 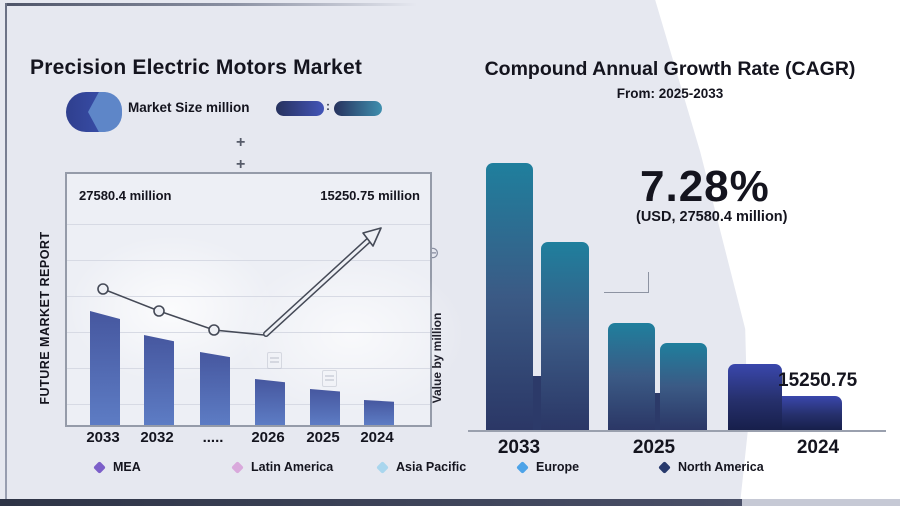 What do you see at coordinates (239, 282) in the screenshot?
I see `trend-line-arrow` at bounding box center [239, 282].